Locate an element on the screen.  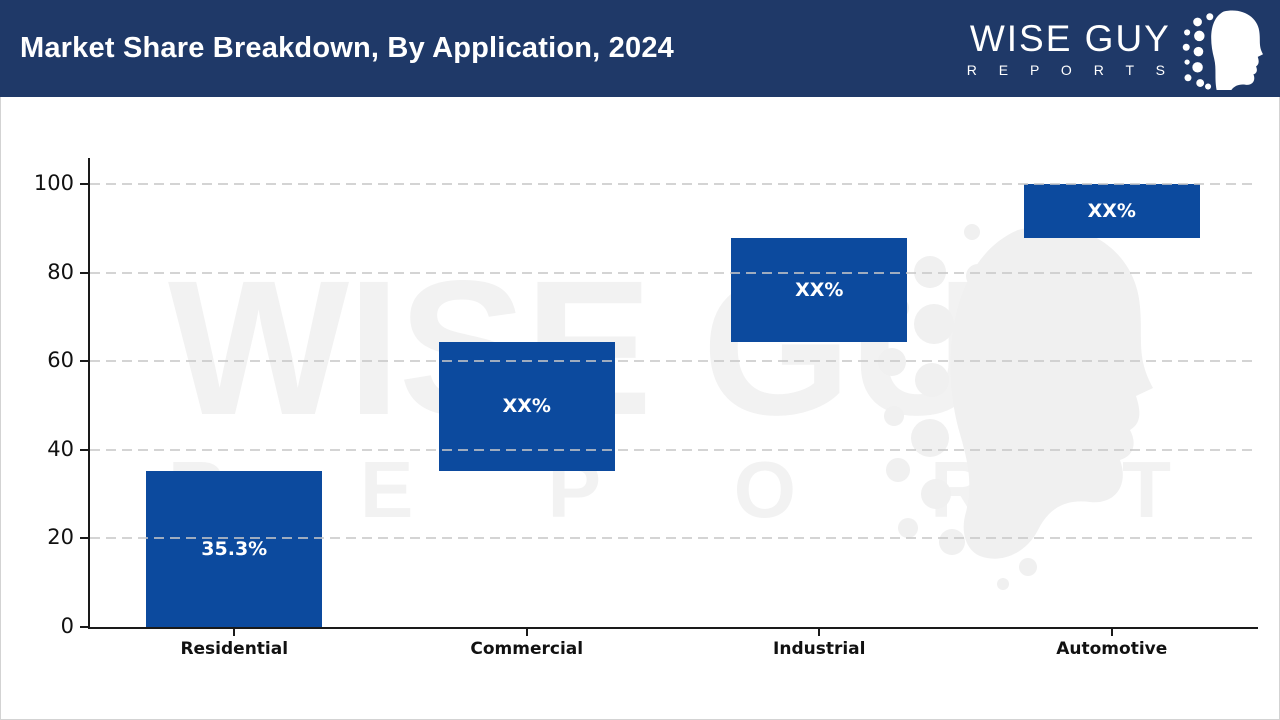
brand-logo: WISE GUY R E P O R T S is located at coordinates (1116, 49).